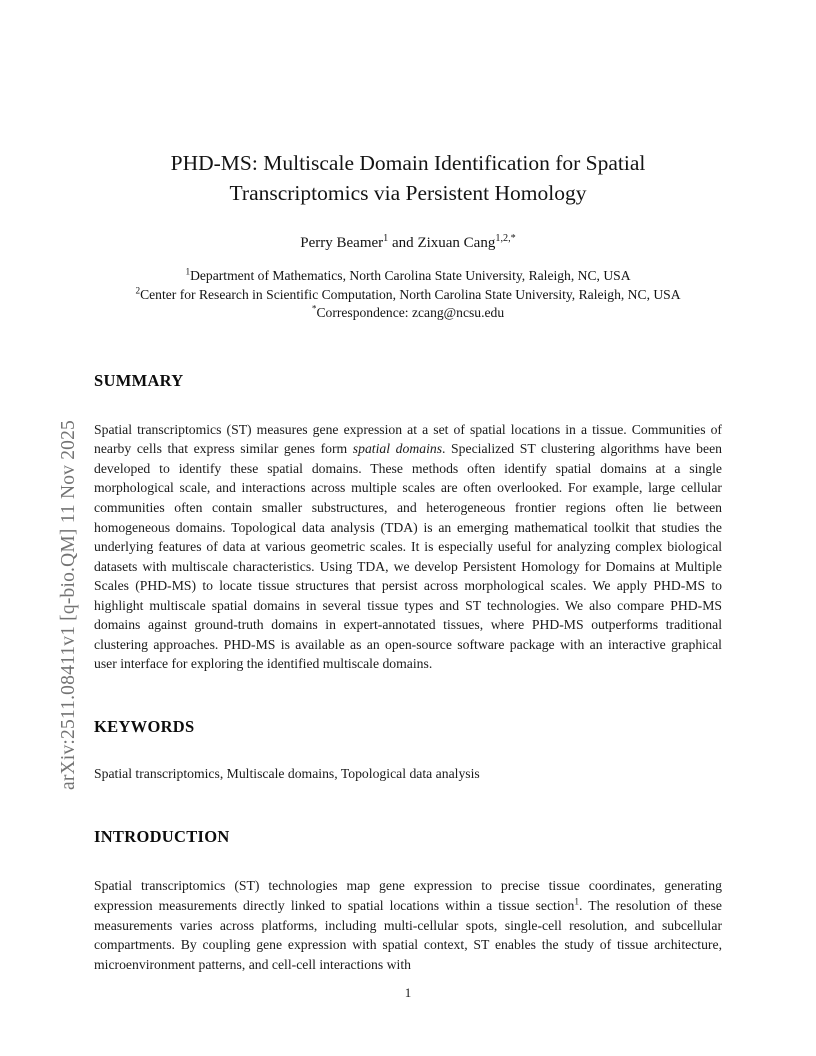 The width and height of the screenshot is (816, 1056). What do you see at coordinates (138, 290) in the screenshot?
I see `affiliation-marker-2: 2` at bounding box center [138, 290].